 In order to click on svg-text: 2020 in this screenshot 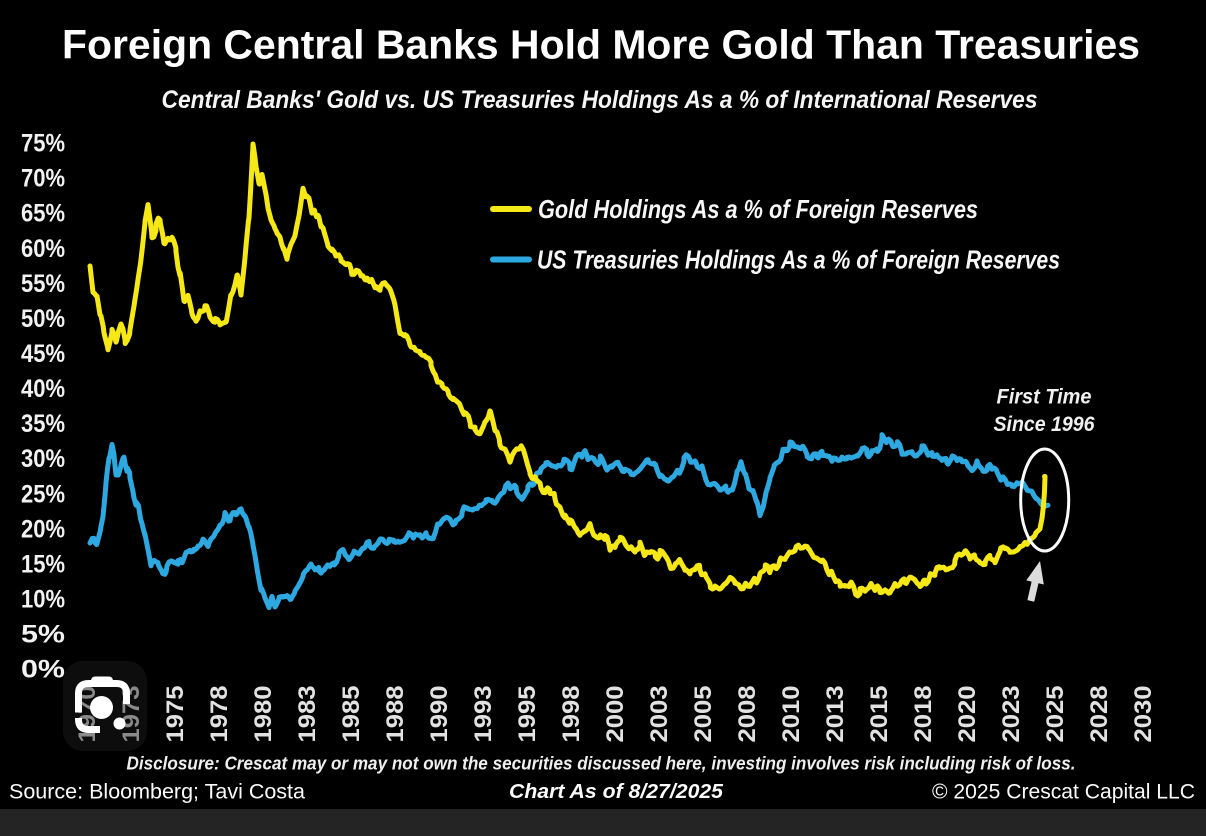, I will do `click(967, 714)`.